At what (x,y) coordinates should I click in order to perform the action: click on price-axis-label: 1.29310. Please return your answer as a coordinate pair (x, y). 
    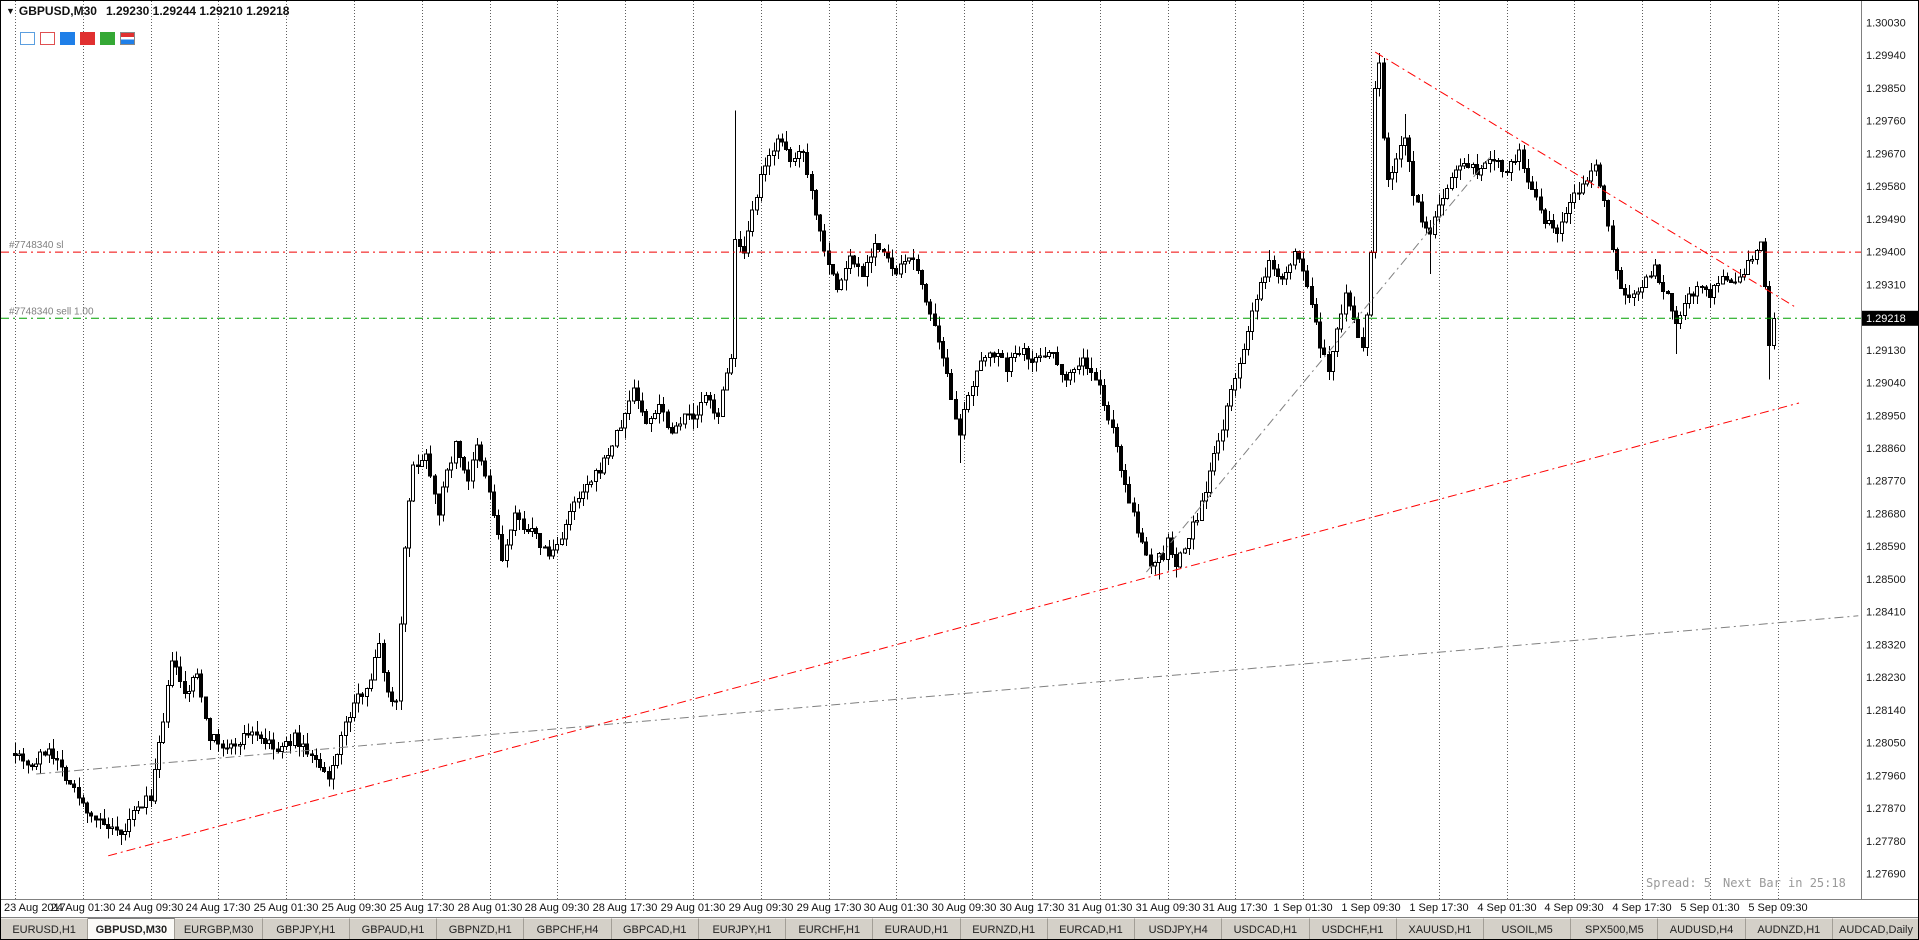
    Looking at the image, I should click on (1886, 285).